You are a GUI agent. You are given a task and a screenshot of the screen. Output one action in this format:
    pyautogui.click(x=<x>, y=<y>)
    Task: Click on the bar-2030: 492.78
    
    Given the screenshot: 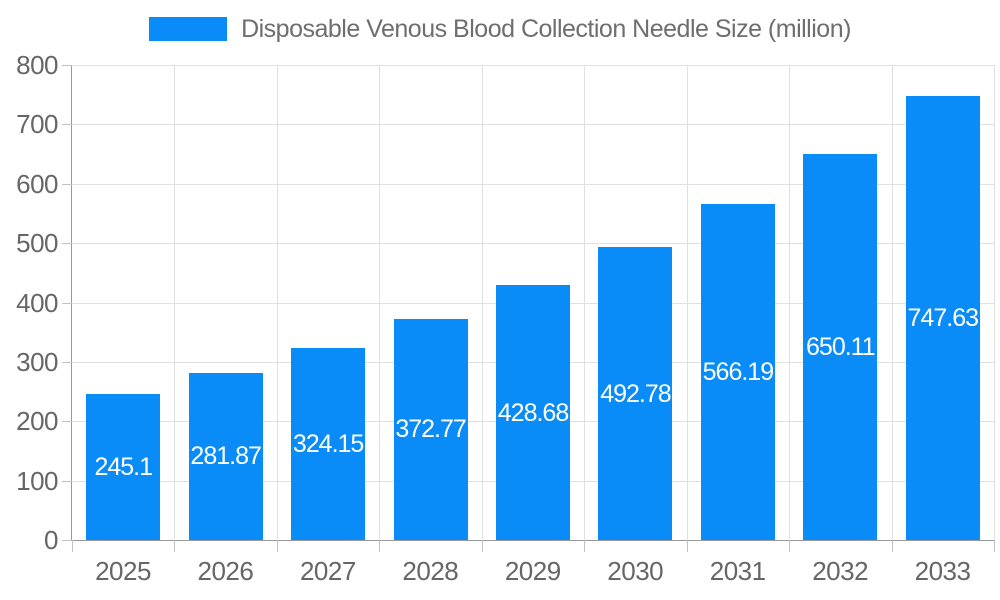 What is the action you would take?
    pyautogui.click(x=635, y=393)
    